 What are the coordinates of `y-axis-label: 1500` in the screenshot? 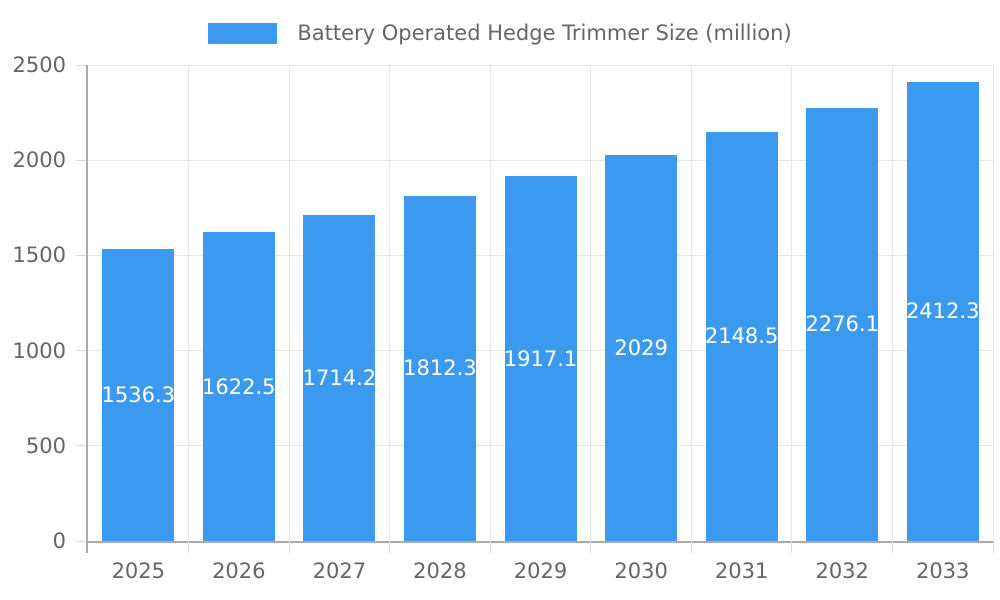 It's located at (39, 255).